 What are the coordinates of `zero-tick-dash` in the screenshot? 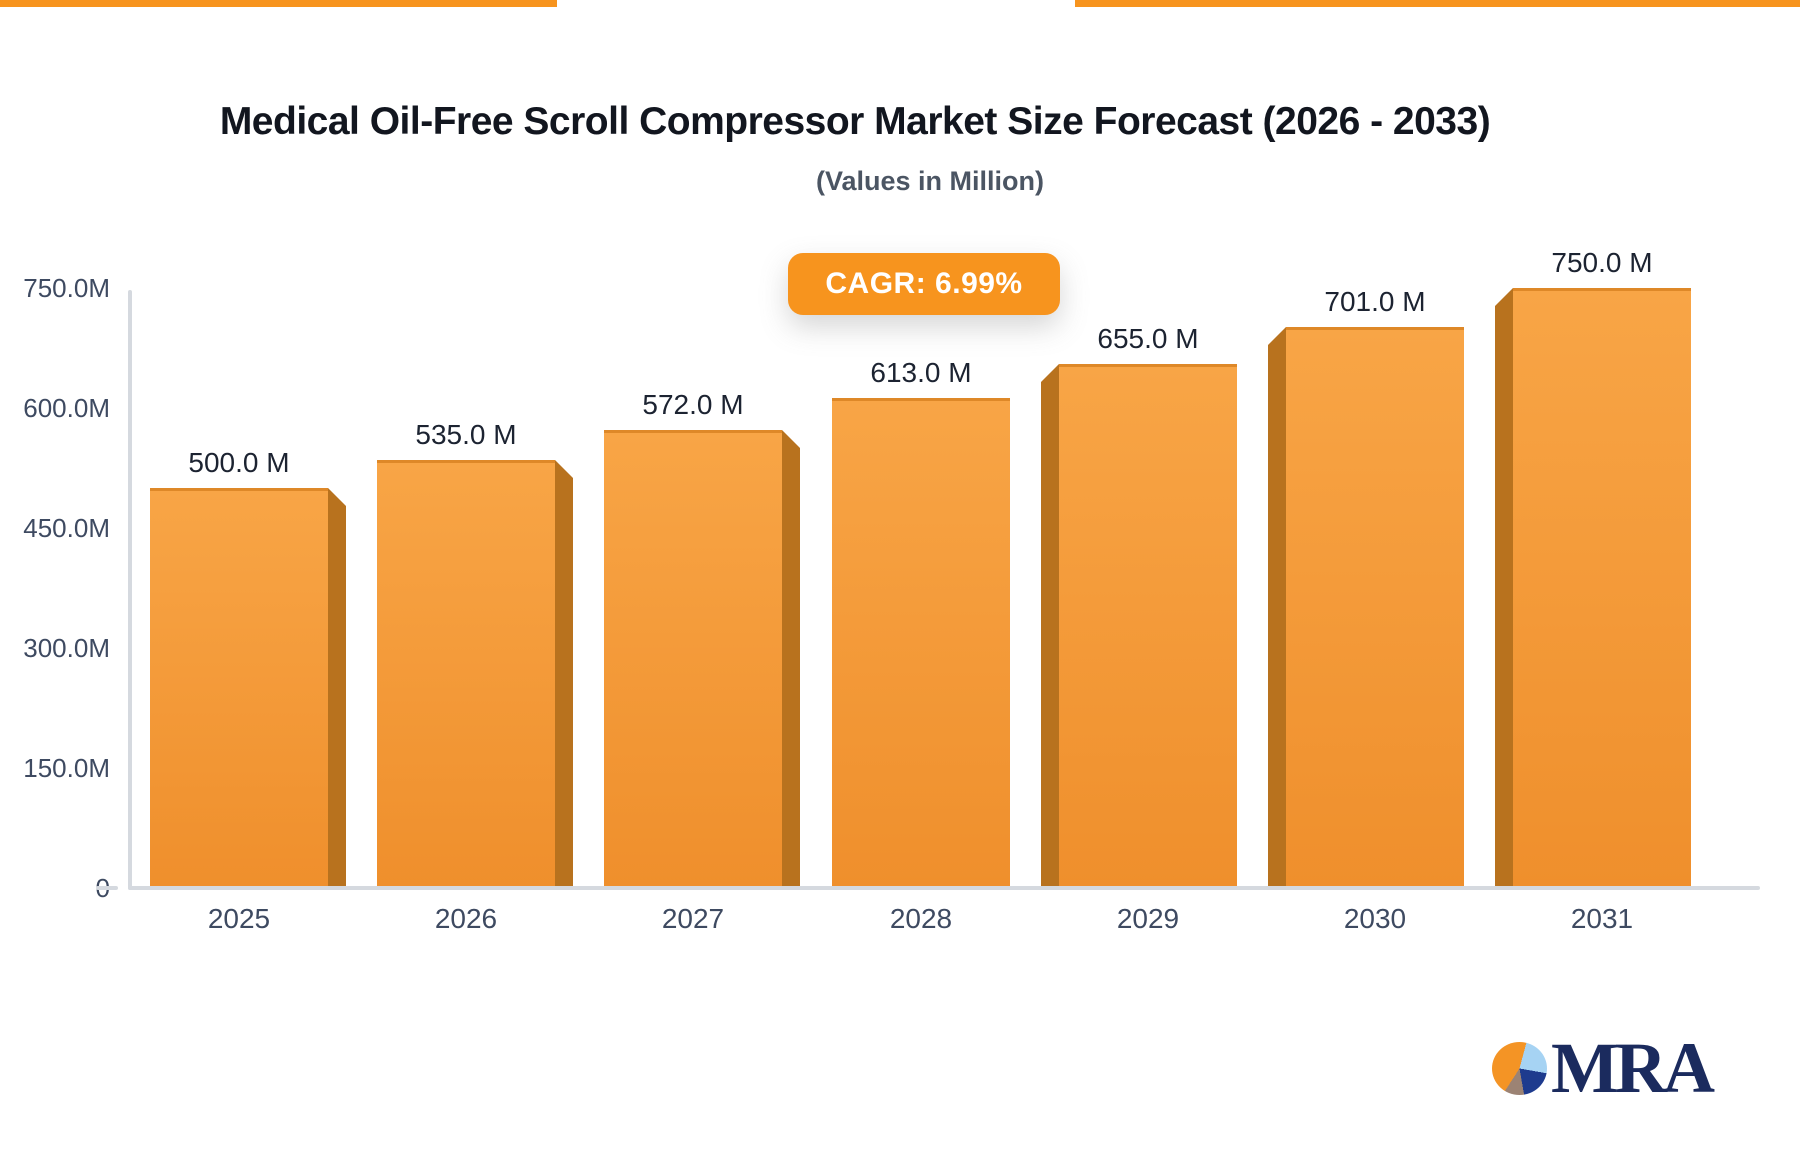 It's located at (107, 888).